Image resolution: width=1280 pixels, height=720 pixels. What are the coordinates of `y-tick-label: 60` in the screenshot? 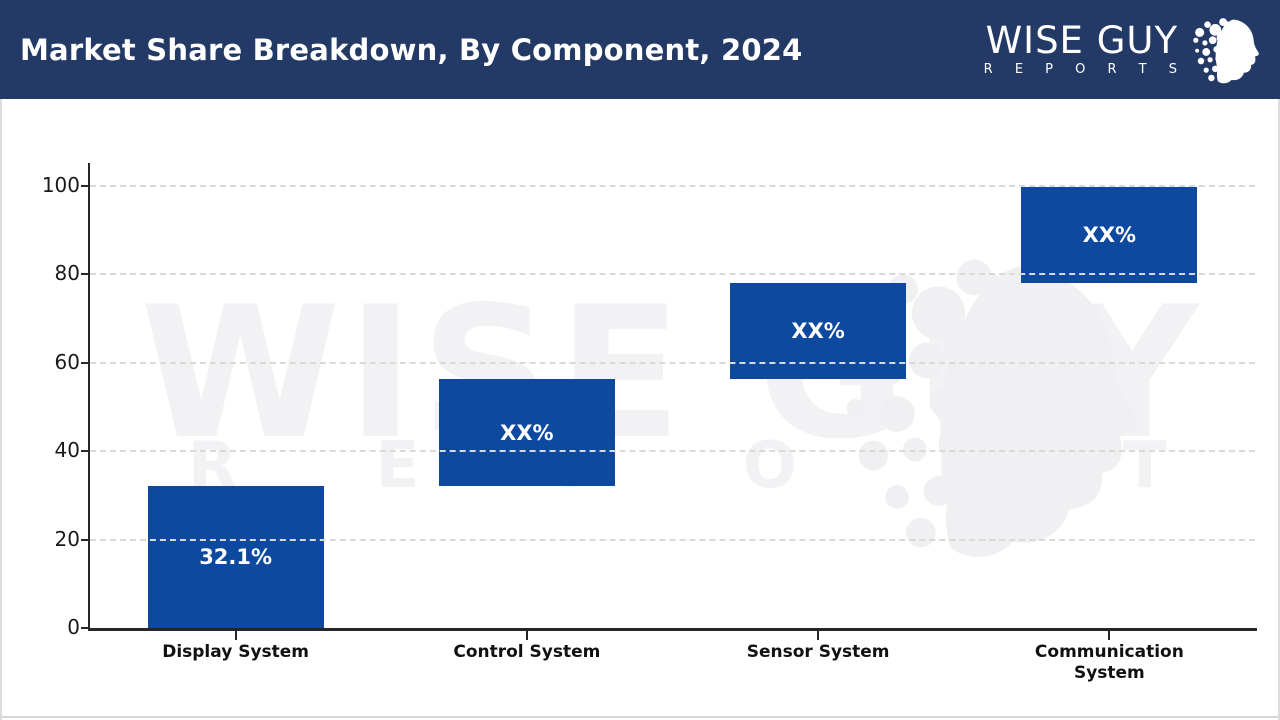 It's located at (67, 361).